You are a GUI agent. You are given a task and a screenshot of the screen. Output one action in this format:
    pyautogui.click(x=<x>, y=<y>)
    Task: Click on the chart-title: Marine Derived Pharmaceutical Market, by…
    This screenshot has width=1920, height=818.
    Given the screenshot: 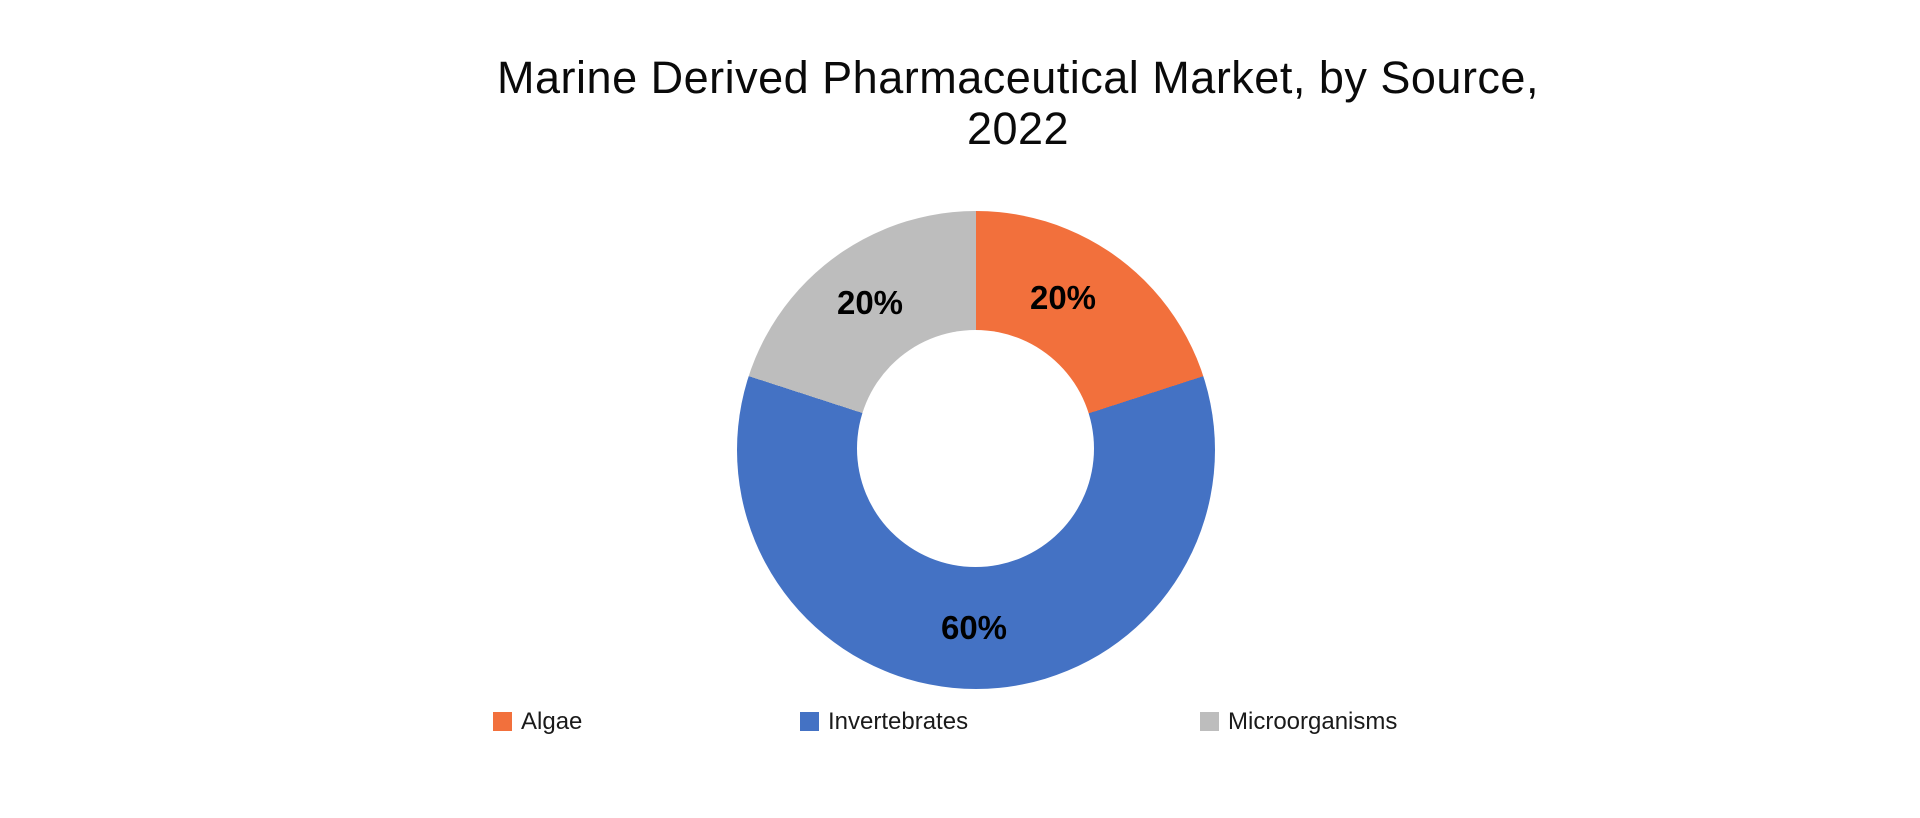 What is the action you would take?
    pyautogui.click(x=1018, y=103)
    